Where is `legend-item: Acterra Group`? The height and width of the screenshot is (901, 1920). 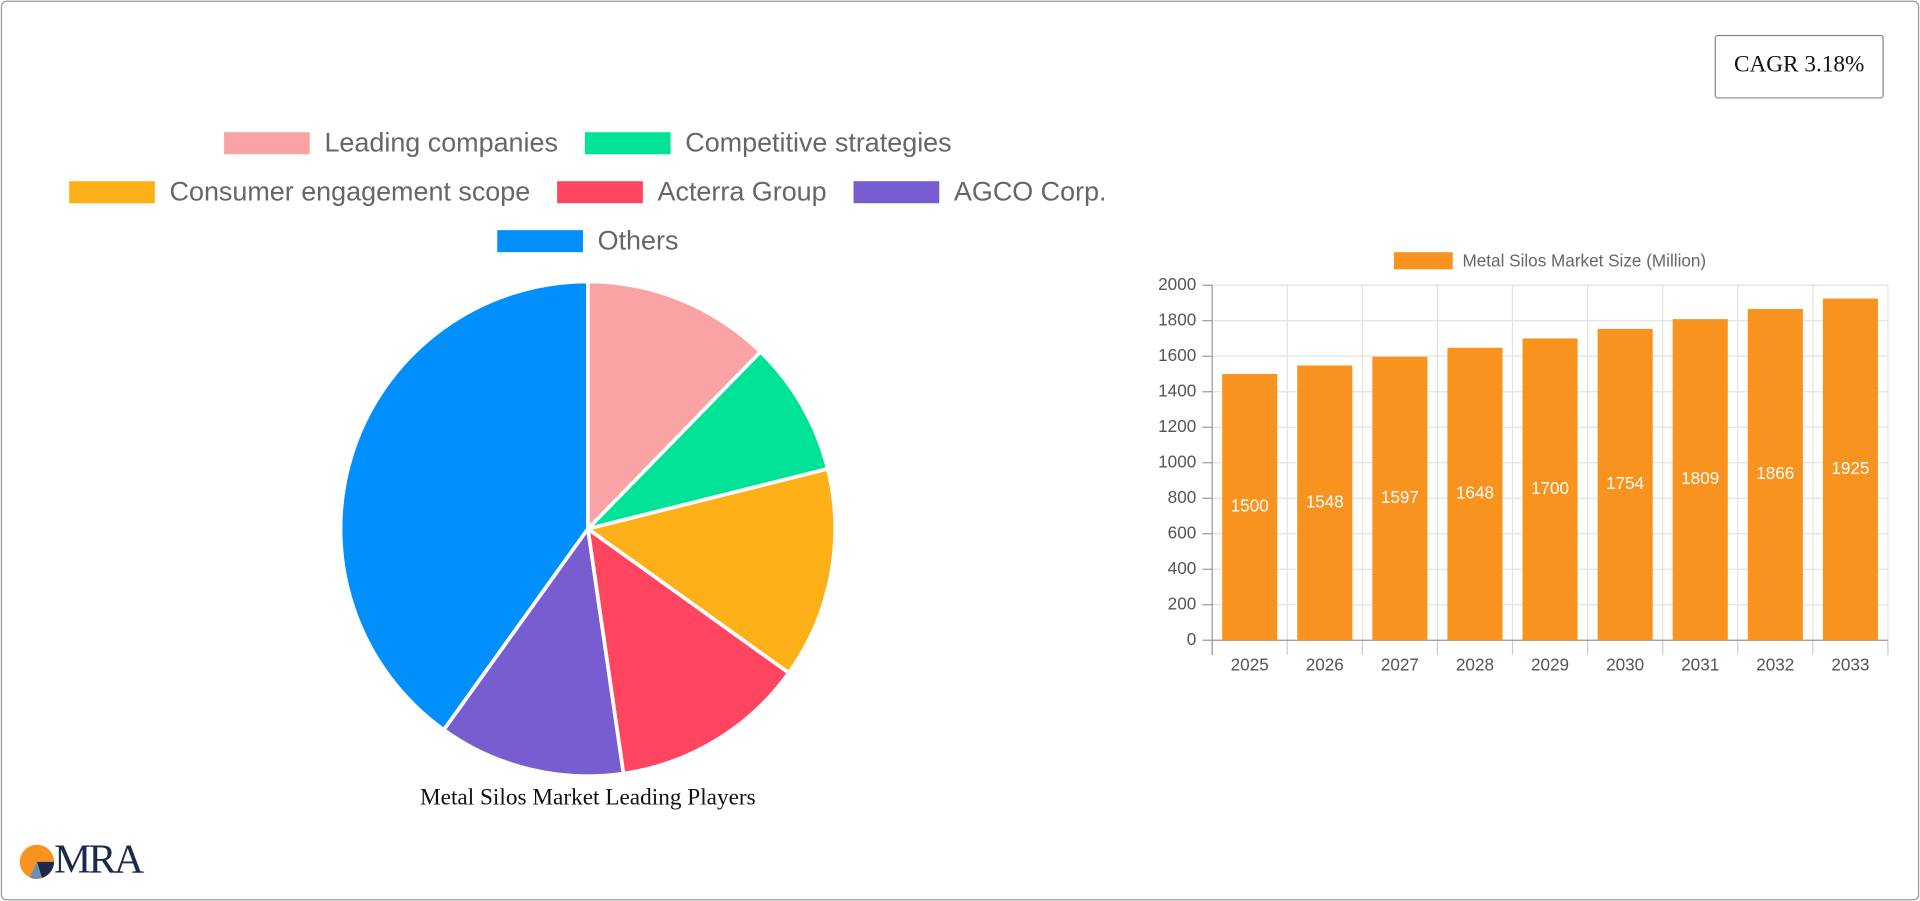 legend-item: Acterra Group is located at coordinates (692, 192).